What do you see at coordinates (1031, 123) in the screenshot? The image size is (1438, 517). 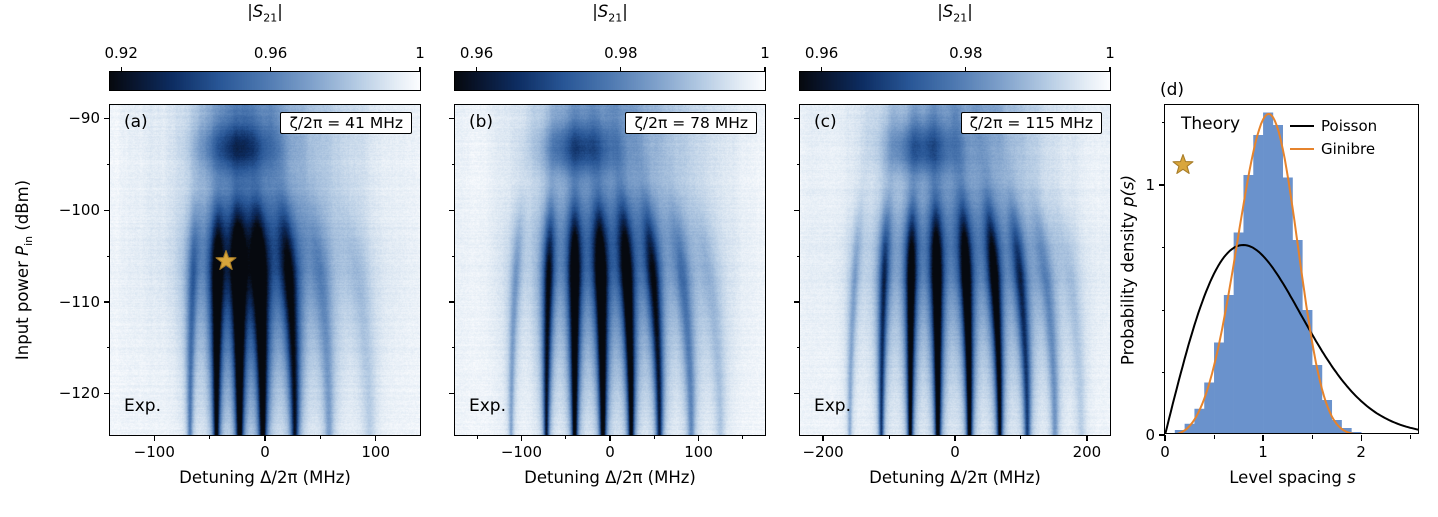 I see `coupling-annotation-c: ζ/2π = 115 MHz` at bounding box center [1031, 123].